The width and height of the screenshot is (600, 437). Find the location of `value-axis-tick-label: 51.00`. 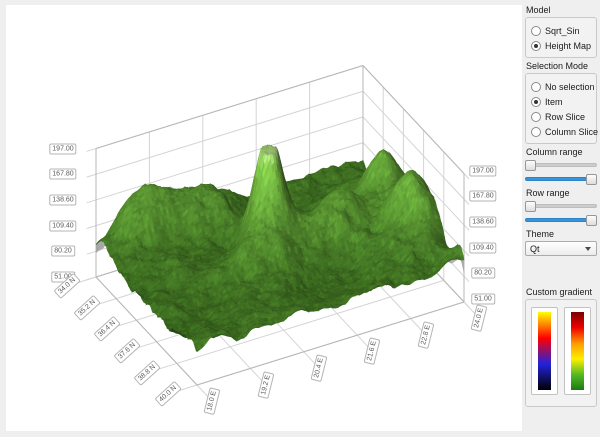

value-axis-tick-label: 51.00 is located at coordinates (483, 299).